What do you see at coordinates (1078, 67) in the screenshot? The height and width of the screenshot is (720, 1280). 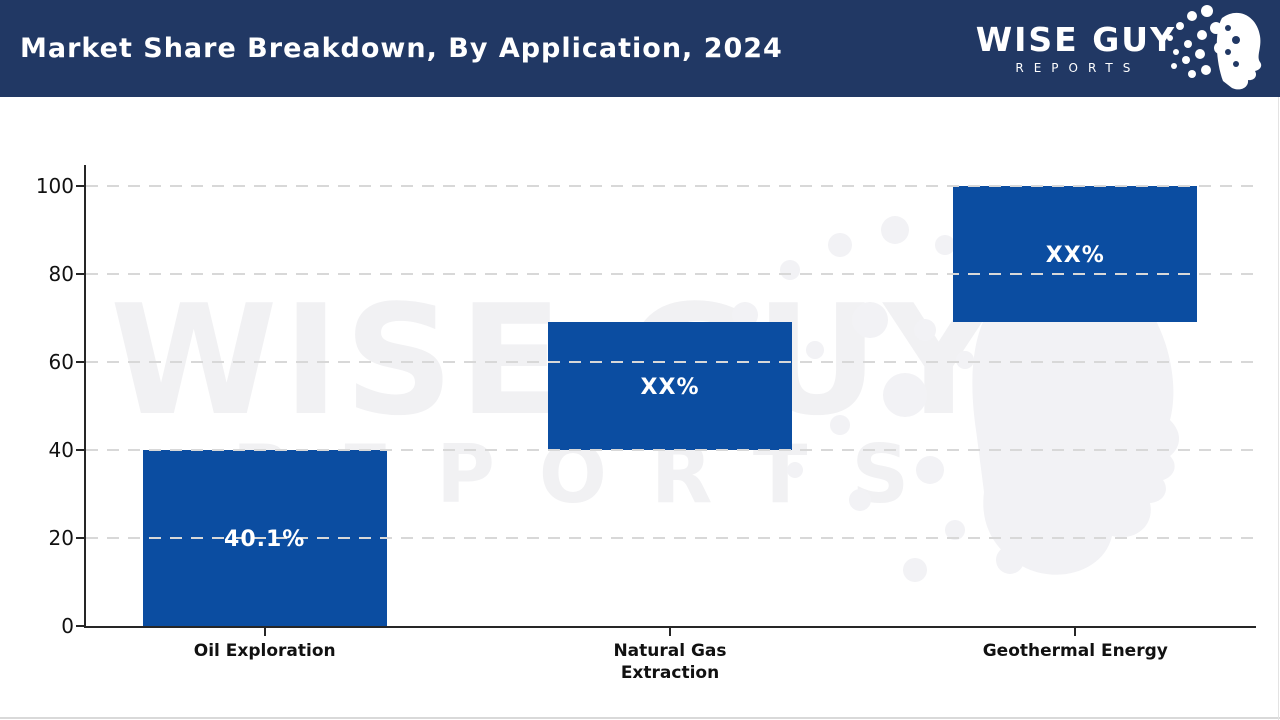 I see `logo-reports-label: REPORTS` at bounding box center [1078, 67].